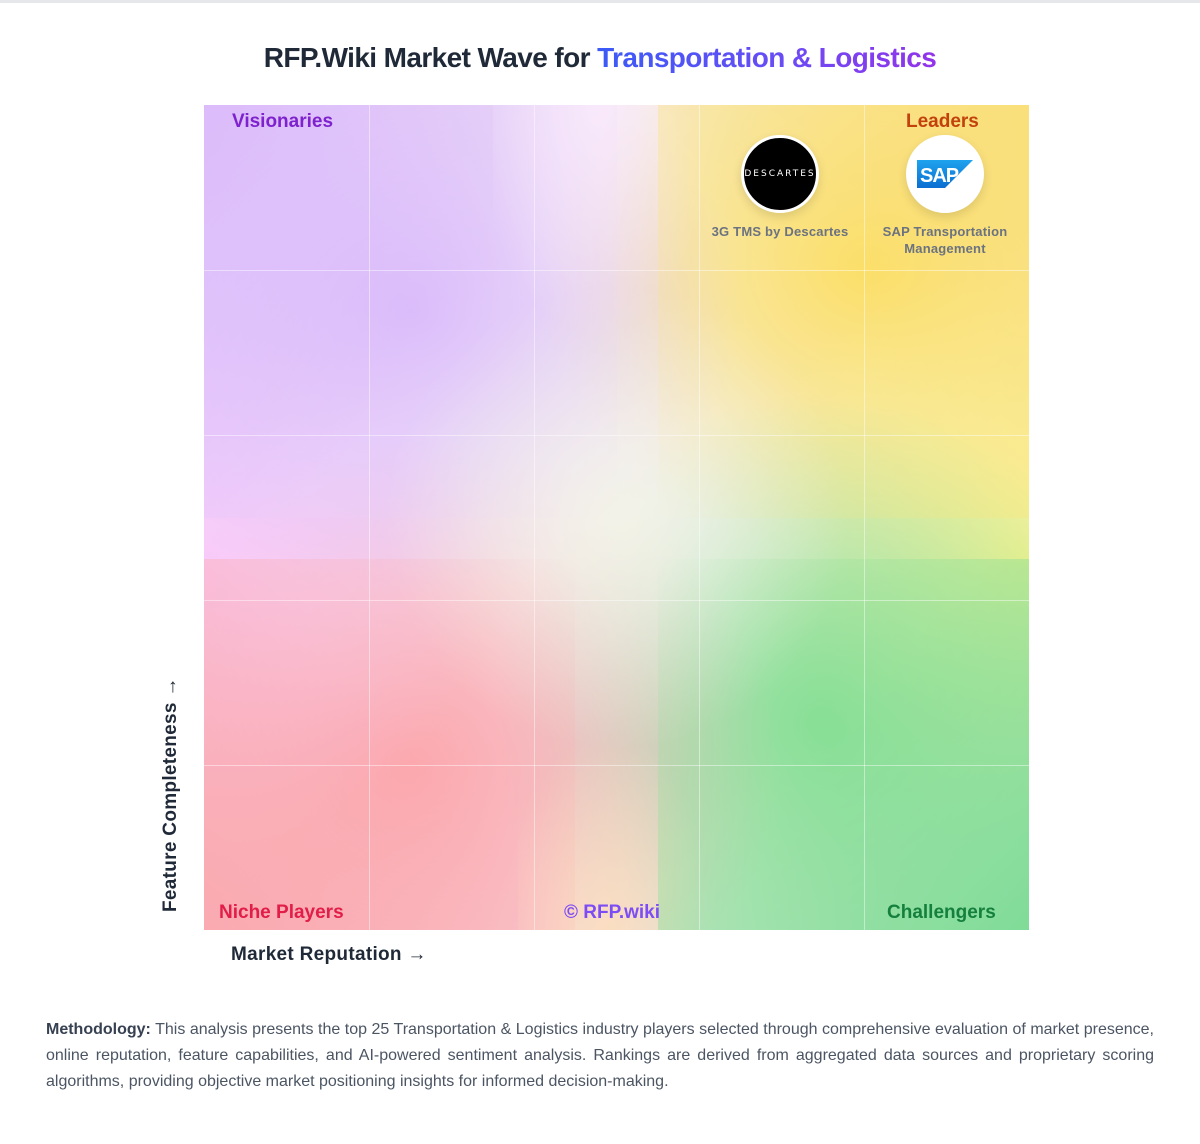 The image size is (1200, 1144). Describe the element at coordinates (939, 176) in the screenshot. I see `svg-text: SAP` at that location.